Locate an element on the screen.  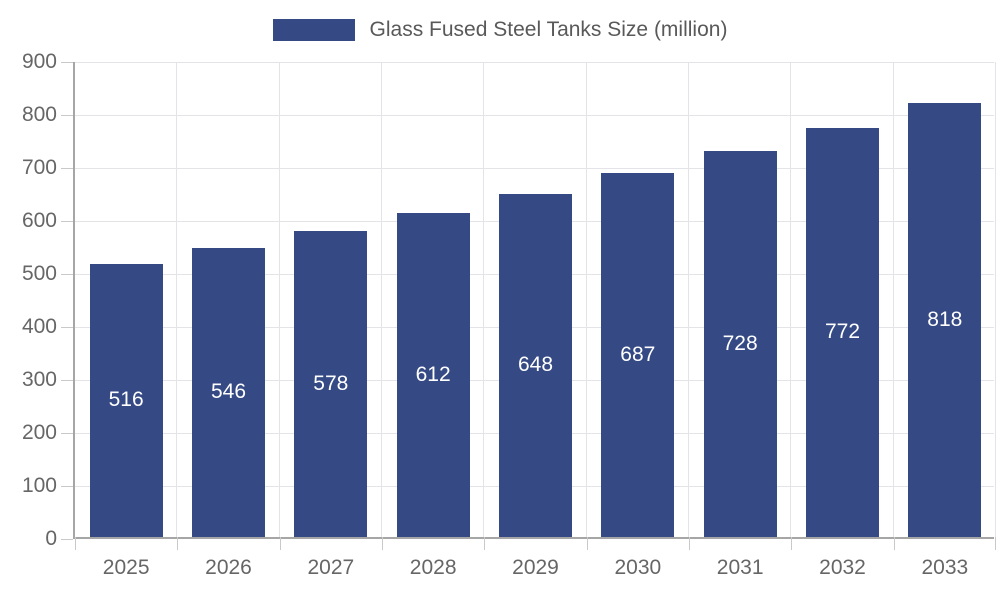
bar-value-label: 818 is located at coordinates (945, 320).